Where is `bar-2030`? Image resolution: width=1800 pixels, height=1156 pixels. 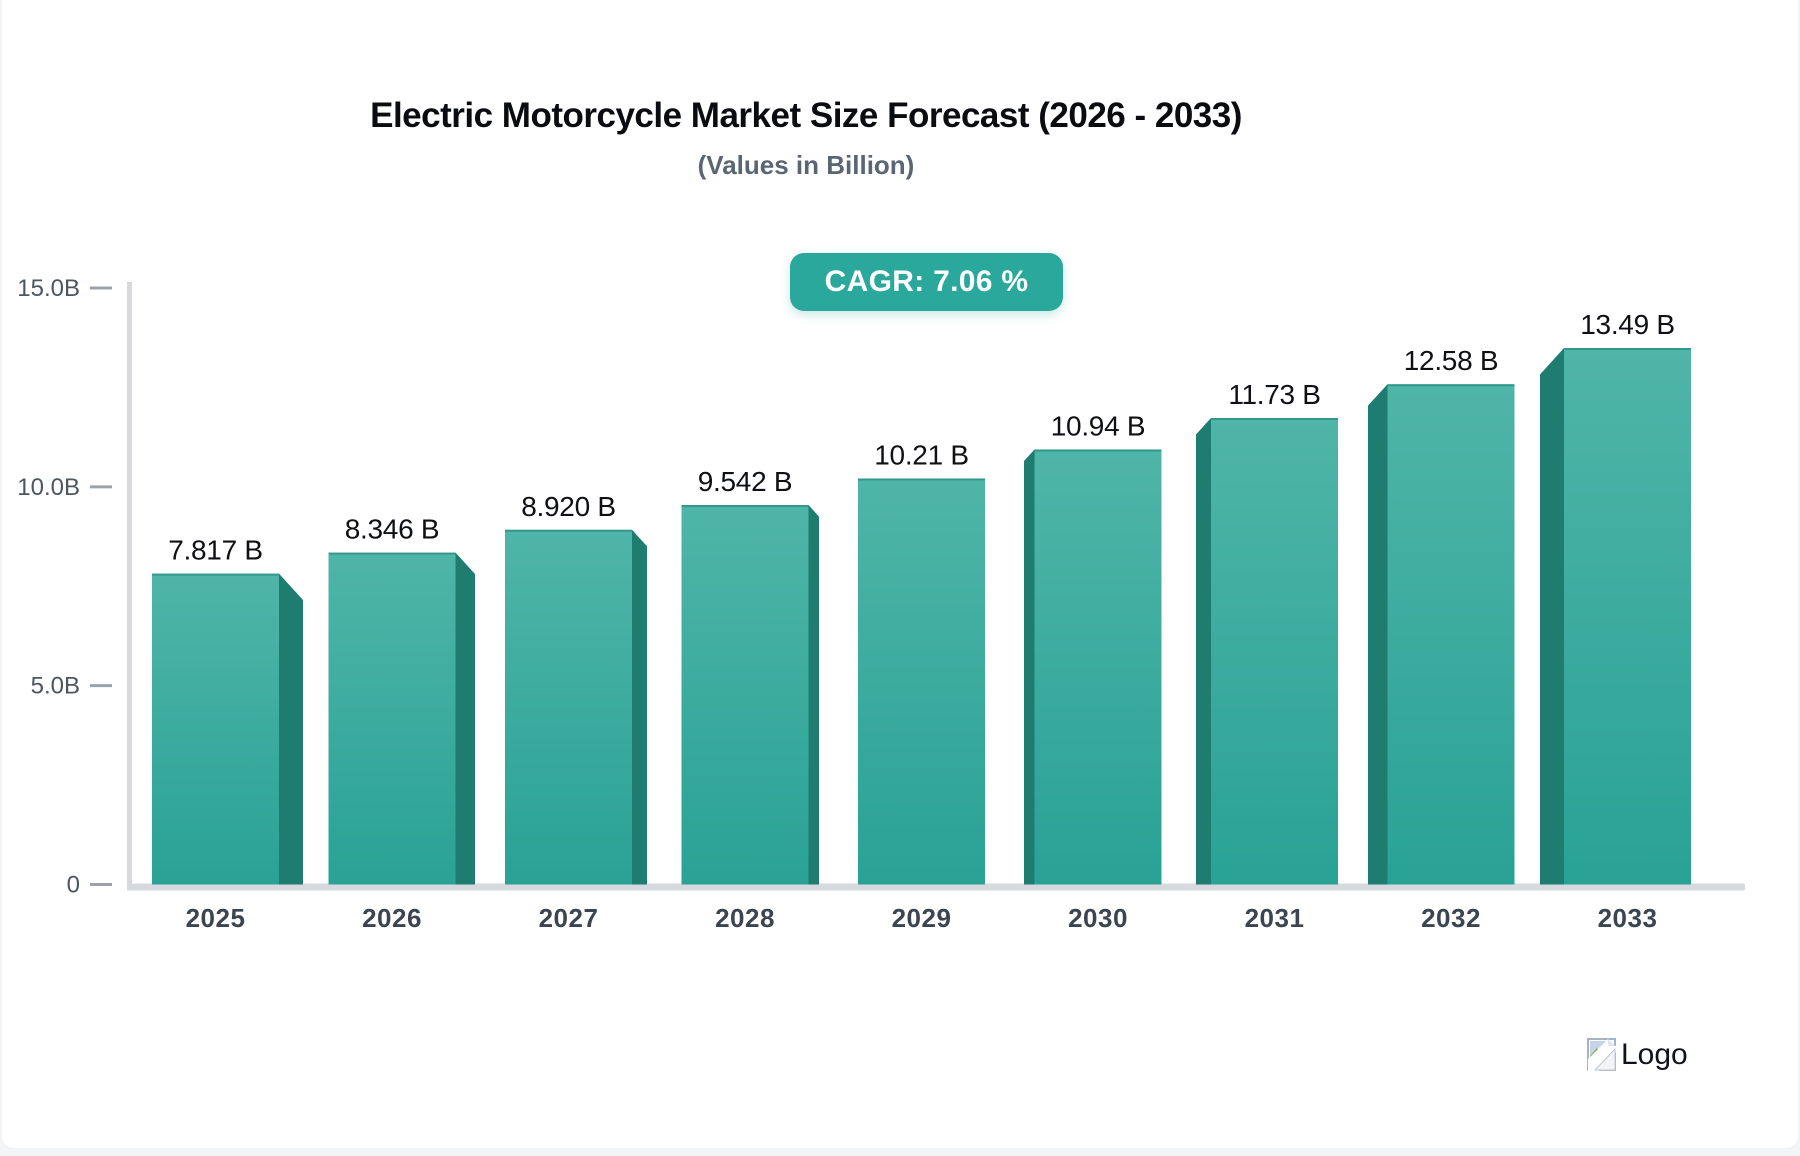
bar-2030 is located at coordinates (1093, 667).